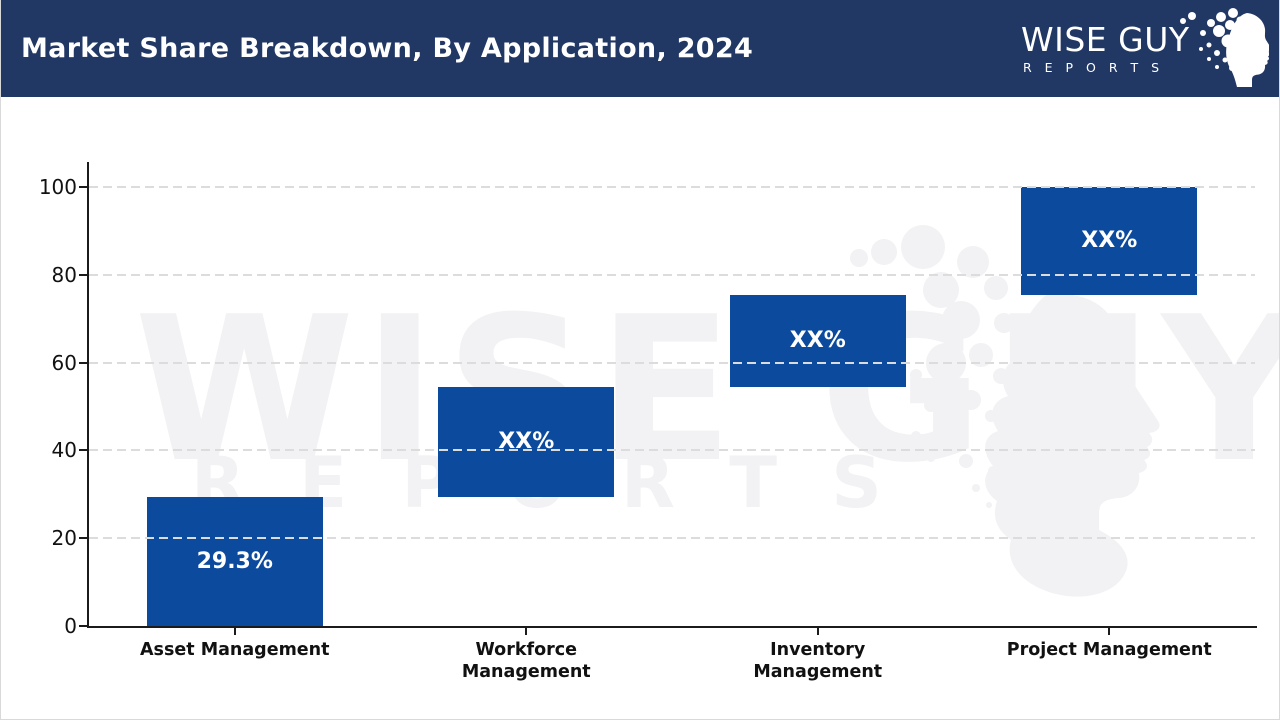 This screenshot has width=1280, height=720. What do you see at coordinates (57, 187) in the screenshot?
I see `y-tick-label-100: 100` at bounding box center [57, 187].